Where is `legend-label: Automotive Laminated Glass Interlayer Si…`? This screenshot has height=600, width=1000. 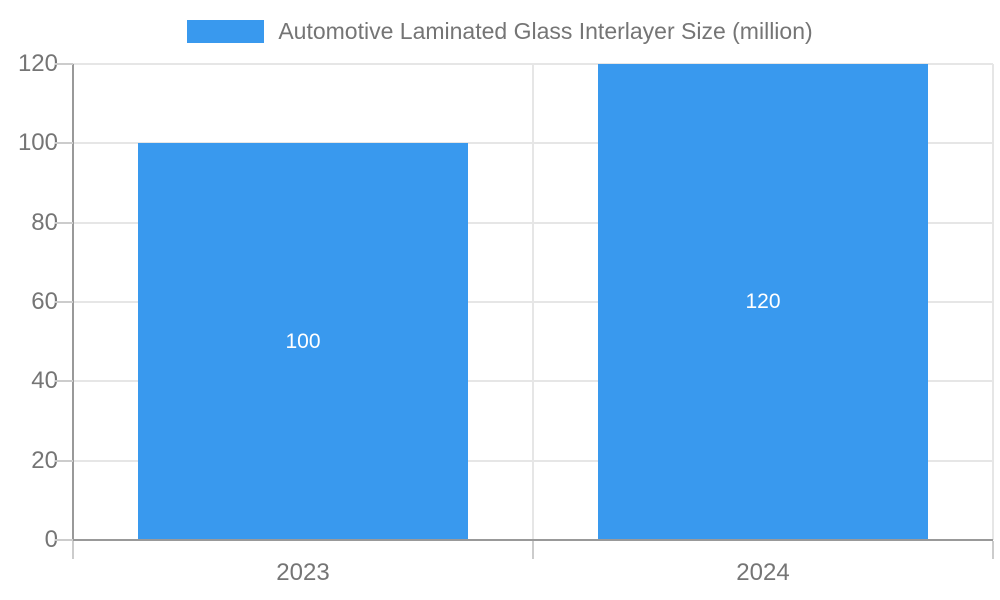 legend-label: Automotive Laminated Glass Interlayer Si… is located at coordinates (545, 30).